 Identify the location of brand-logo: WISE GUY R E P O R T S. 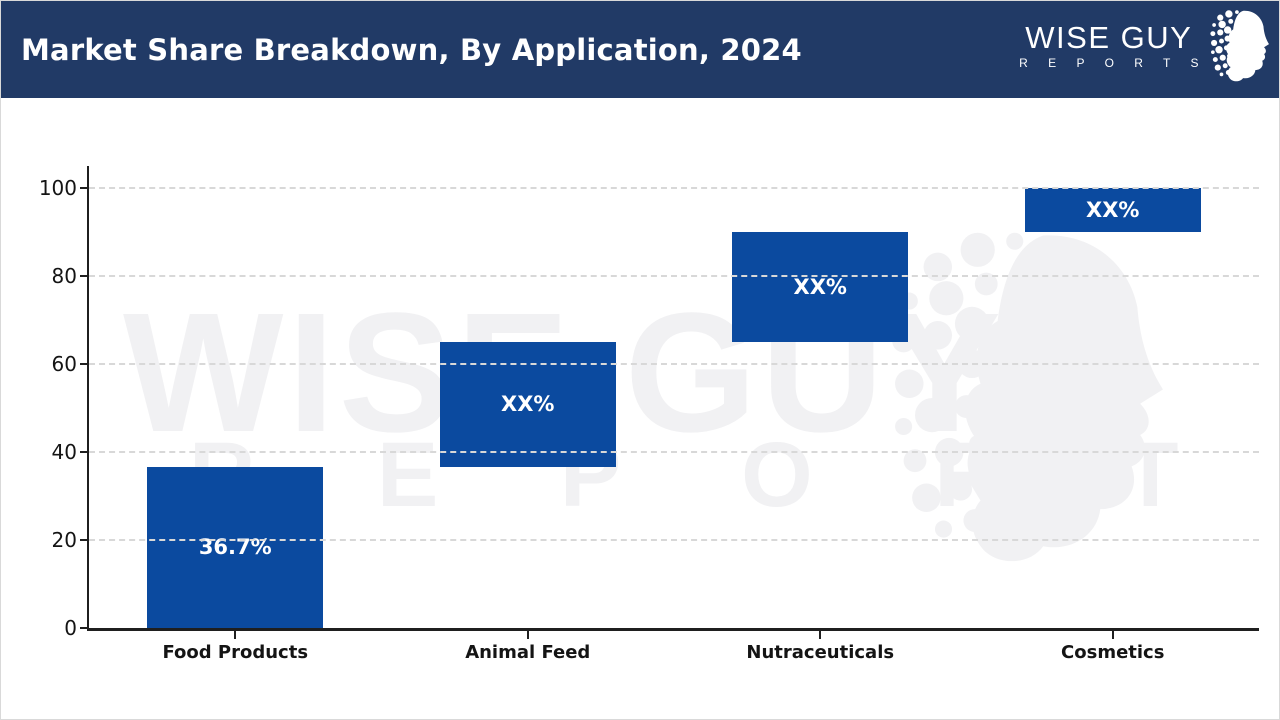
(1141, 46).